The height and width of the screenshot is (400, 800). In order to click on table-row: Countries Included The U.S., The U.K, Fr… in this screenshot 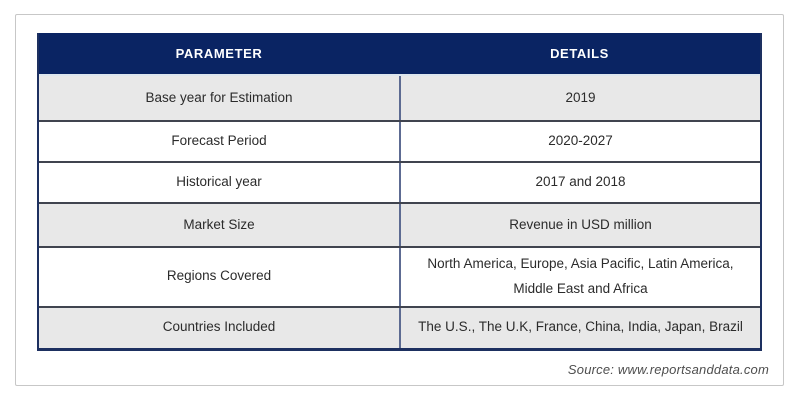, I will do `click(399, 326)`.